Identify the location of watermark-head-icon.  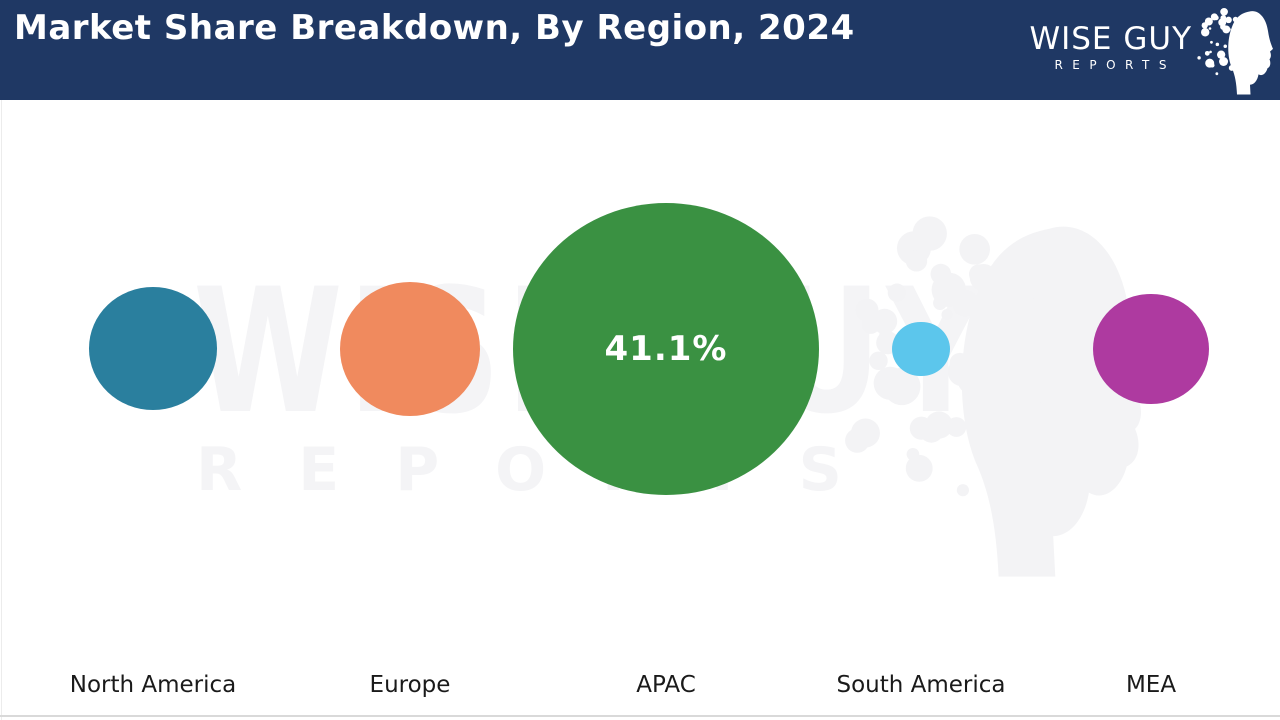
(997, 396).